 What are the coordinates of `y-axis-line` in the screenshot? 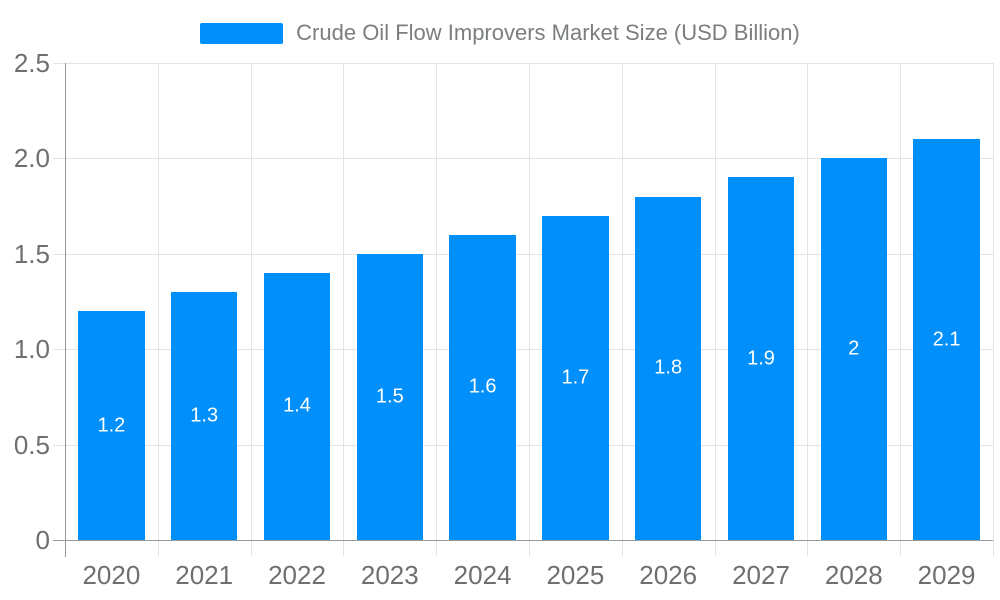 It's located at (65, 310).